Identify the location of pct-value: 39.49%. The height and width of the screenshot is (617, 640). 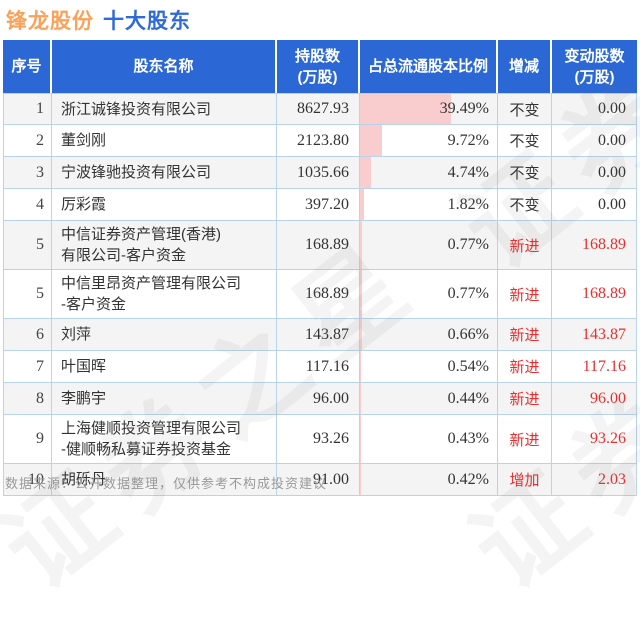
(464, 108).